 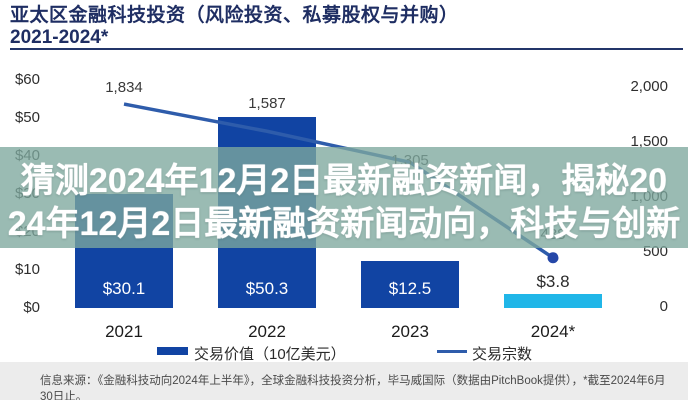 What do you see at coordinates (124, 331) in the screenshot?
I see `x-axis-label: 2021` at bounding box center [124, 331].